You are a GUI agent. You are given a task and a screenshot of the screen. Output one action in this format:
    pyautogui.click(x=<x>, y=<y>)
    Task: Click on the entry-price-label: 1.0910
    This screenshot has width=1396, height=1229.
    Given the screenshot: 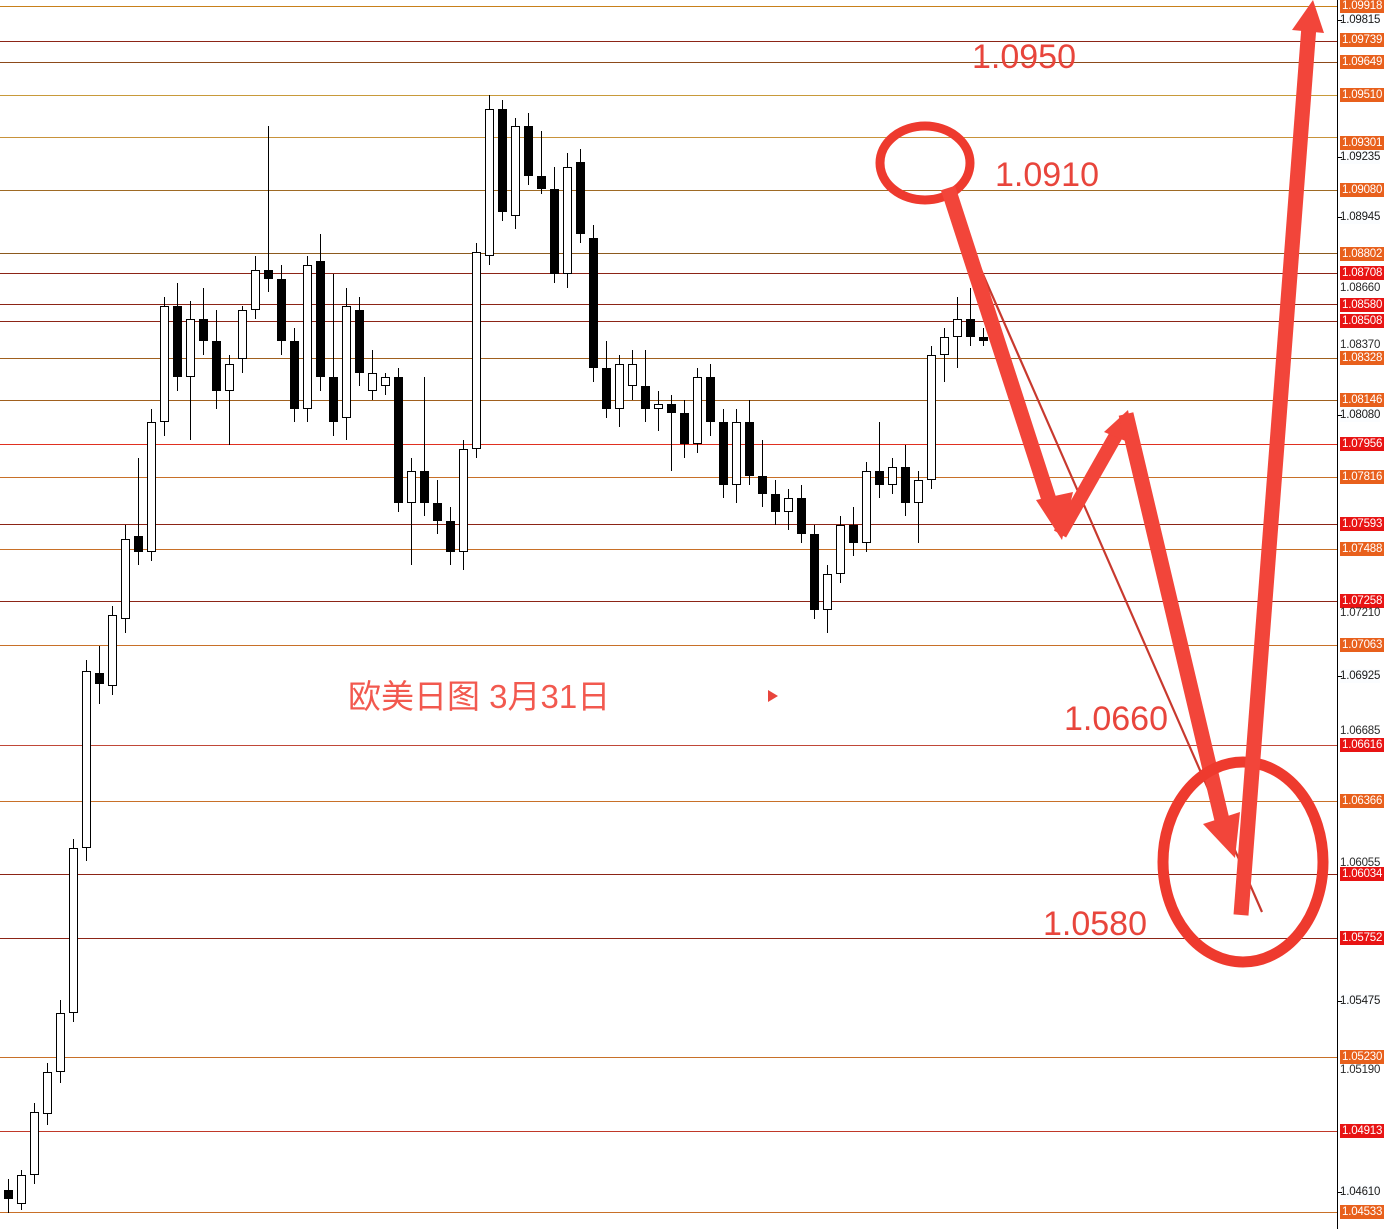 What is the action you would take?
    pyautogui.click(x=1047, y=175)
    